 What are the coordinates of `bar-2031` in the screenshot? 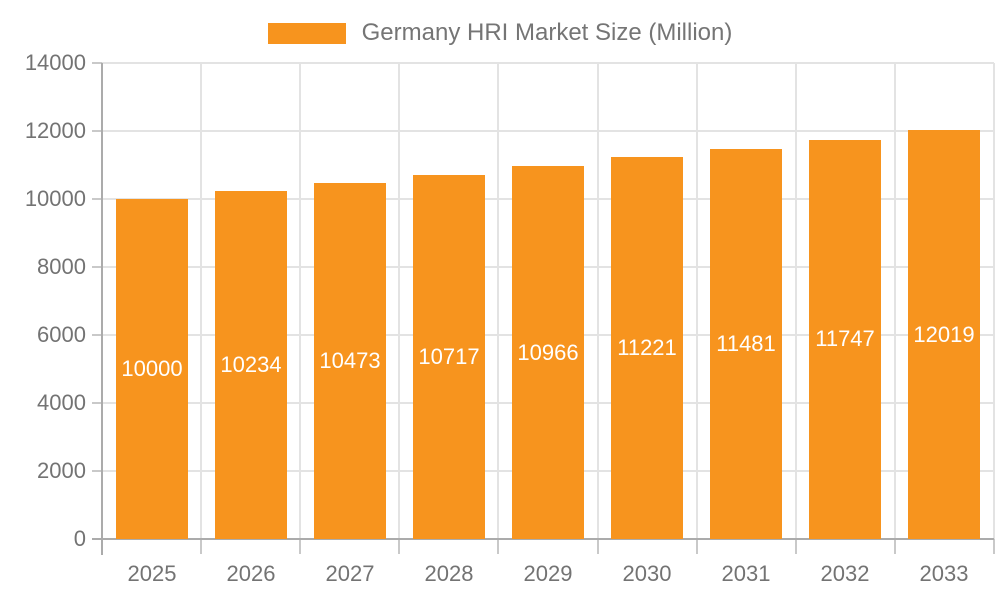 It's located at (746, 344).